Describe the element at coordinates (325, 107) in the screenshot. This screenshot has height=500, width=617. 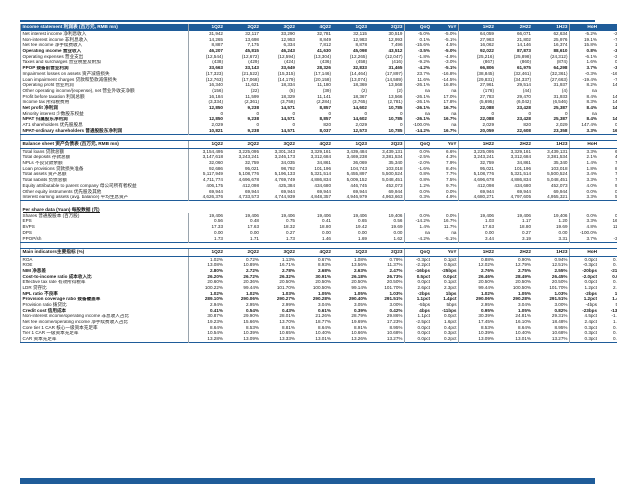
I see `row-value: 8,857` at that location.